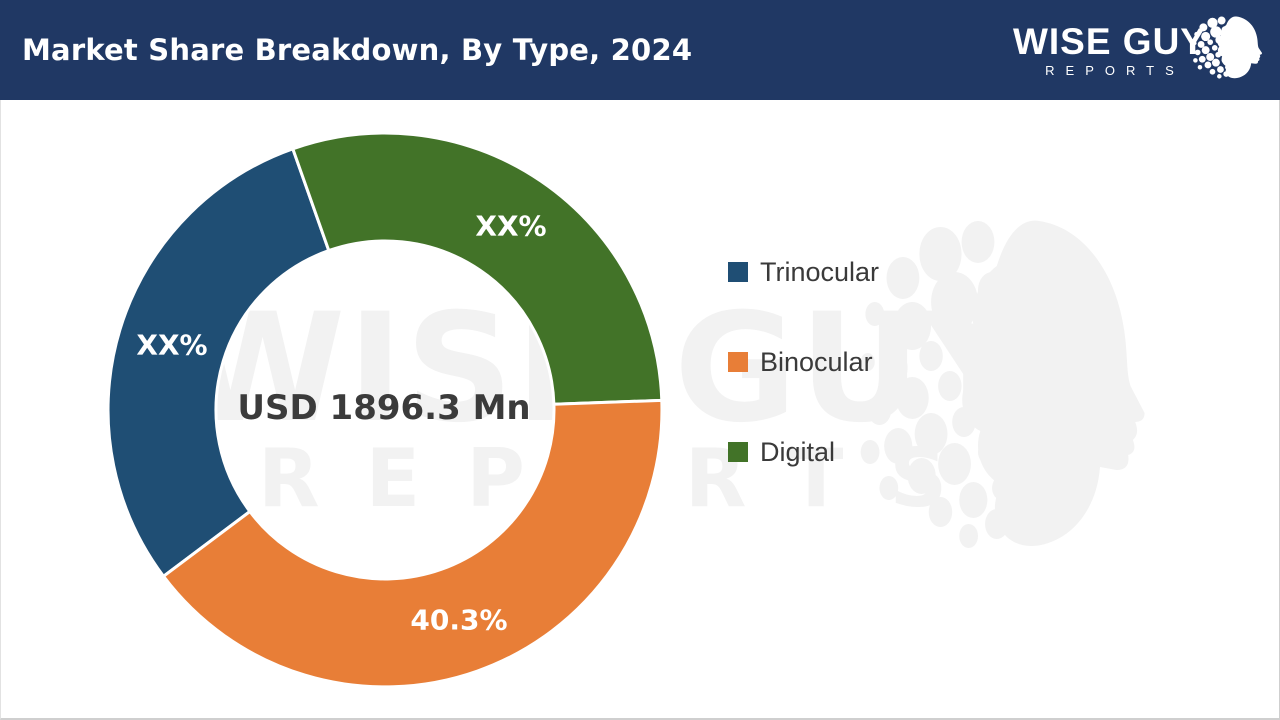 The image size is (1280, 720). What do you see at coordinates (218, 362) in the screenshot?
I see `chart-slice-trinocular` at bounding box center [218, 362].